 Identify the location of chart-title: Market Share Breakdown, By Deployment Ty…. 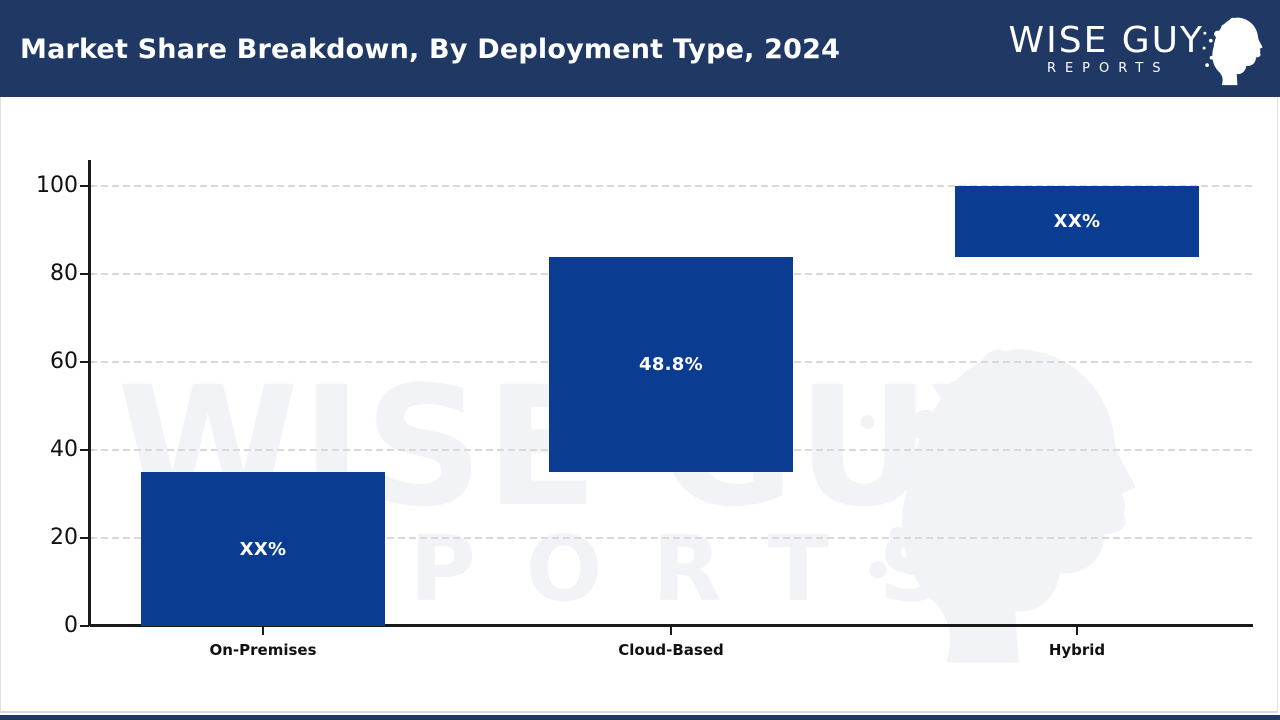
(430, 49).